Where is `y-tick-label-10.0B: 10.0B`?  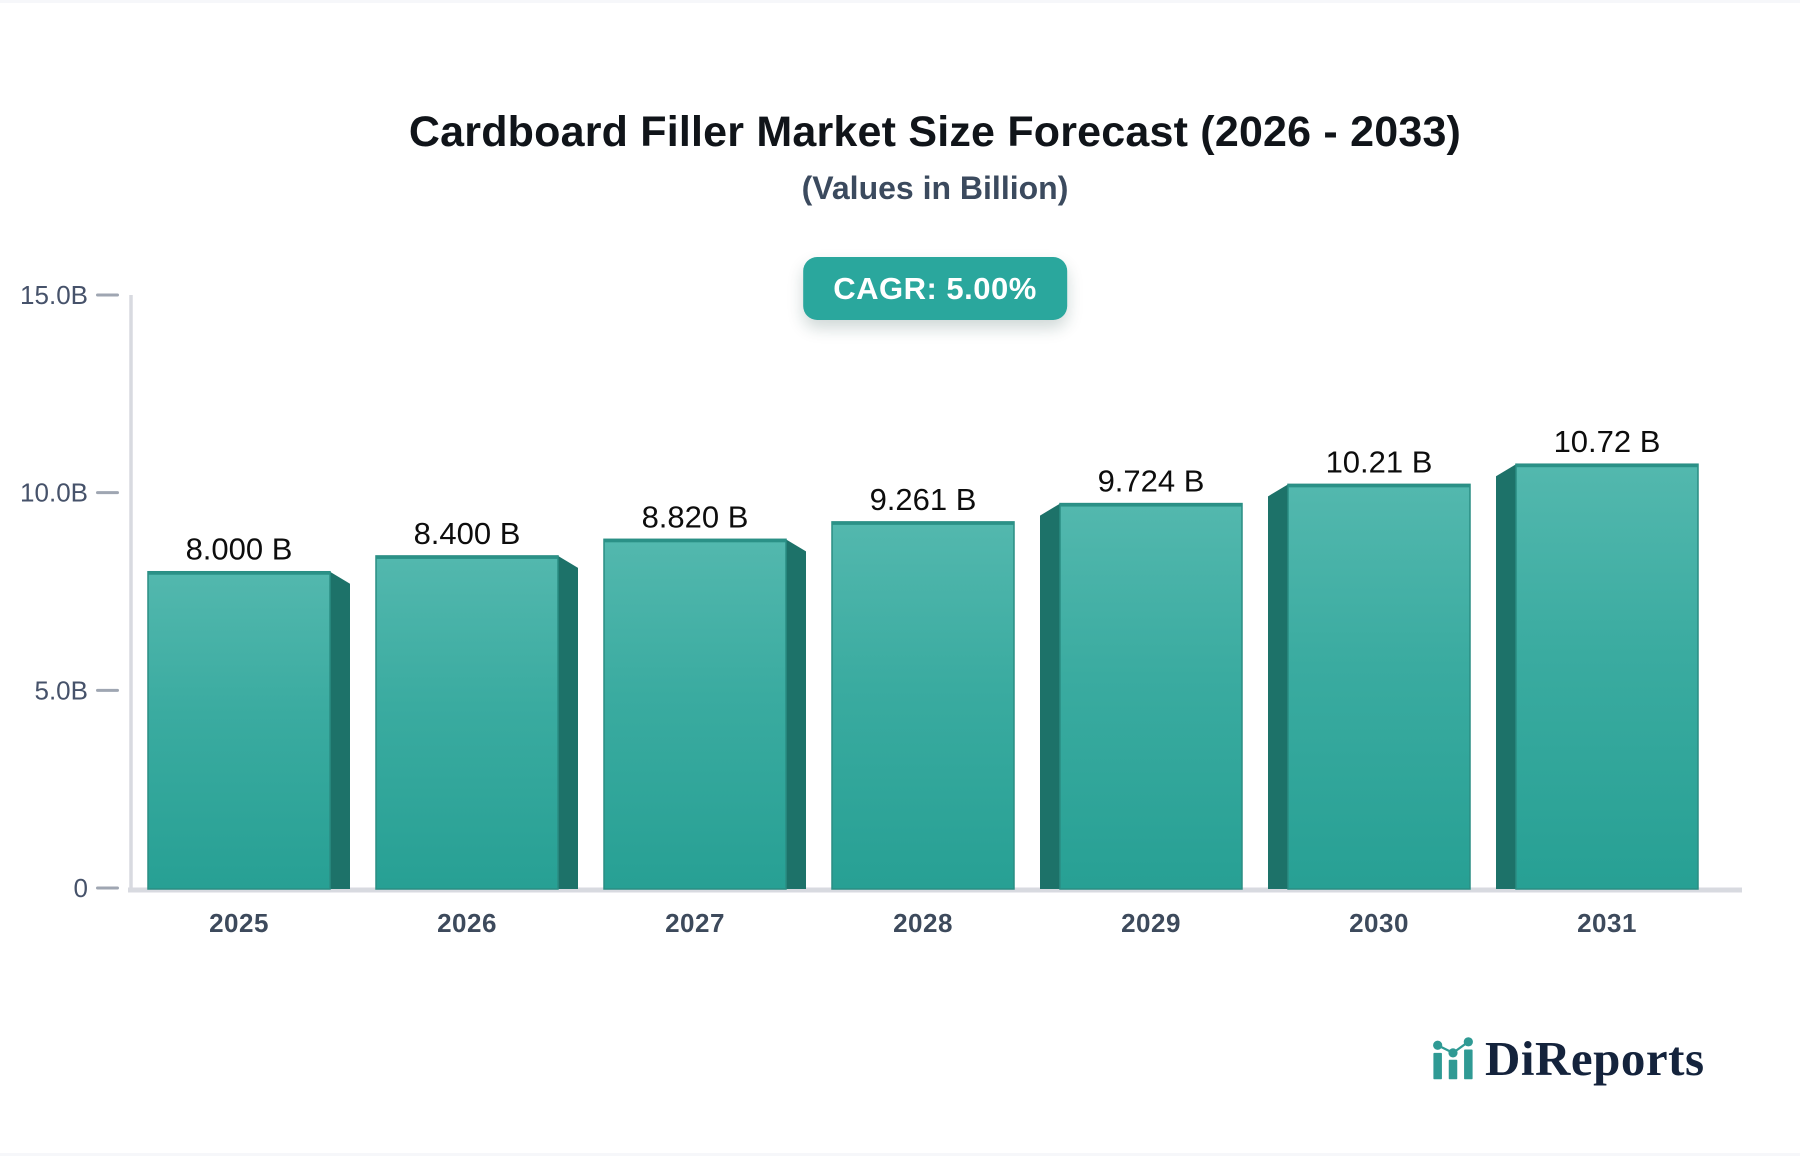 y-tick-label-10.0B: 10.0B is located at coordinates (54, 493).